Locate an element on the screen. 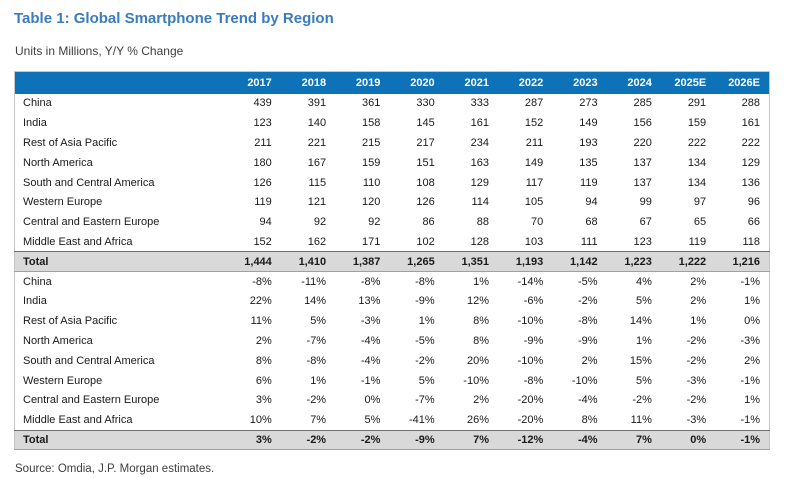 The image size is (795, 478). table-cell: 151 is located at coordinates (425, 162).